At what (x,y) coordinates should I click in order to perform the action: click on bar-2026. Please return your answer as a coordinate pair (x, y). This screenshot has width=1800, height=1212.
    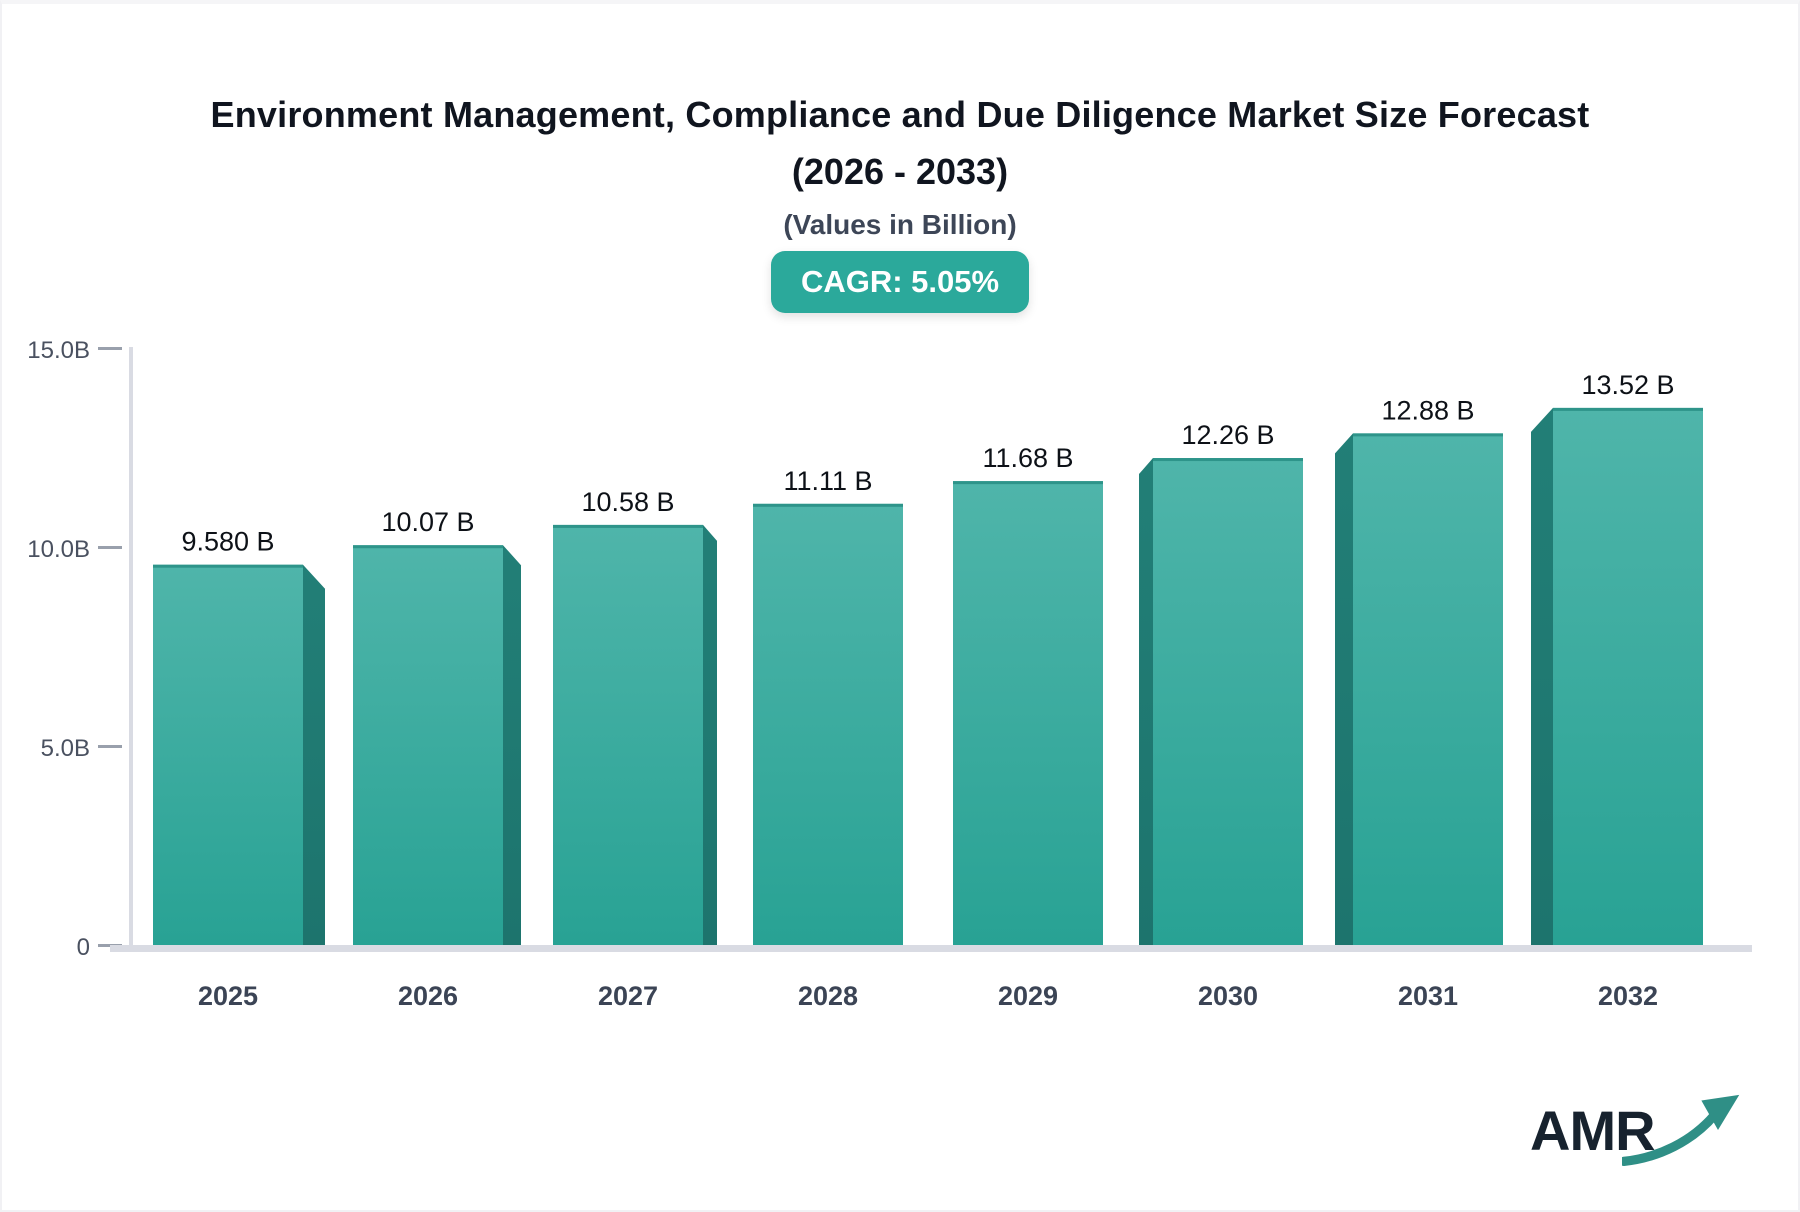
    Looking at the image, I should click on (428, 745).